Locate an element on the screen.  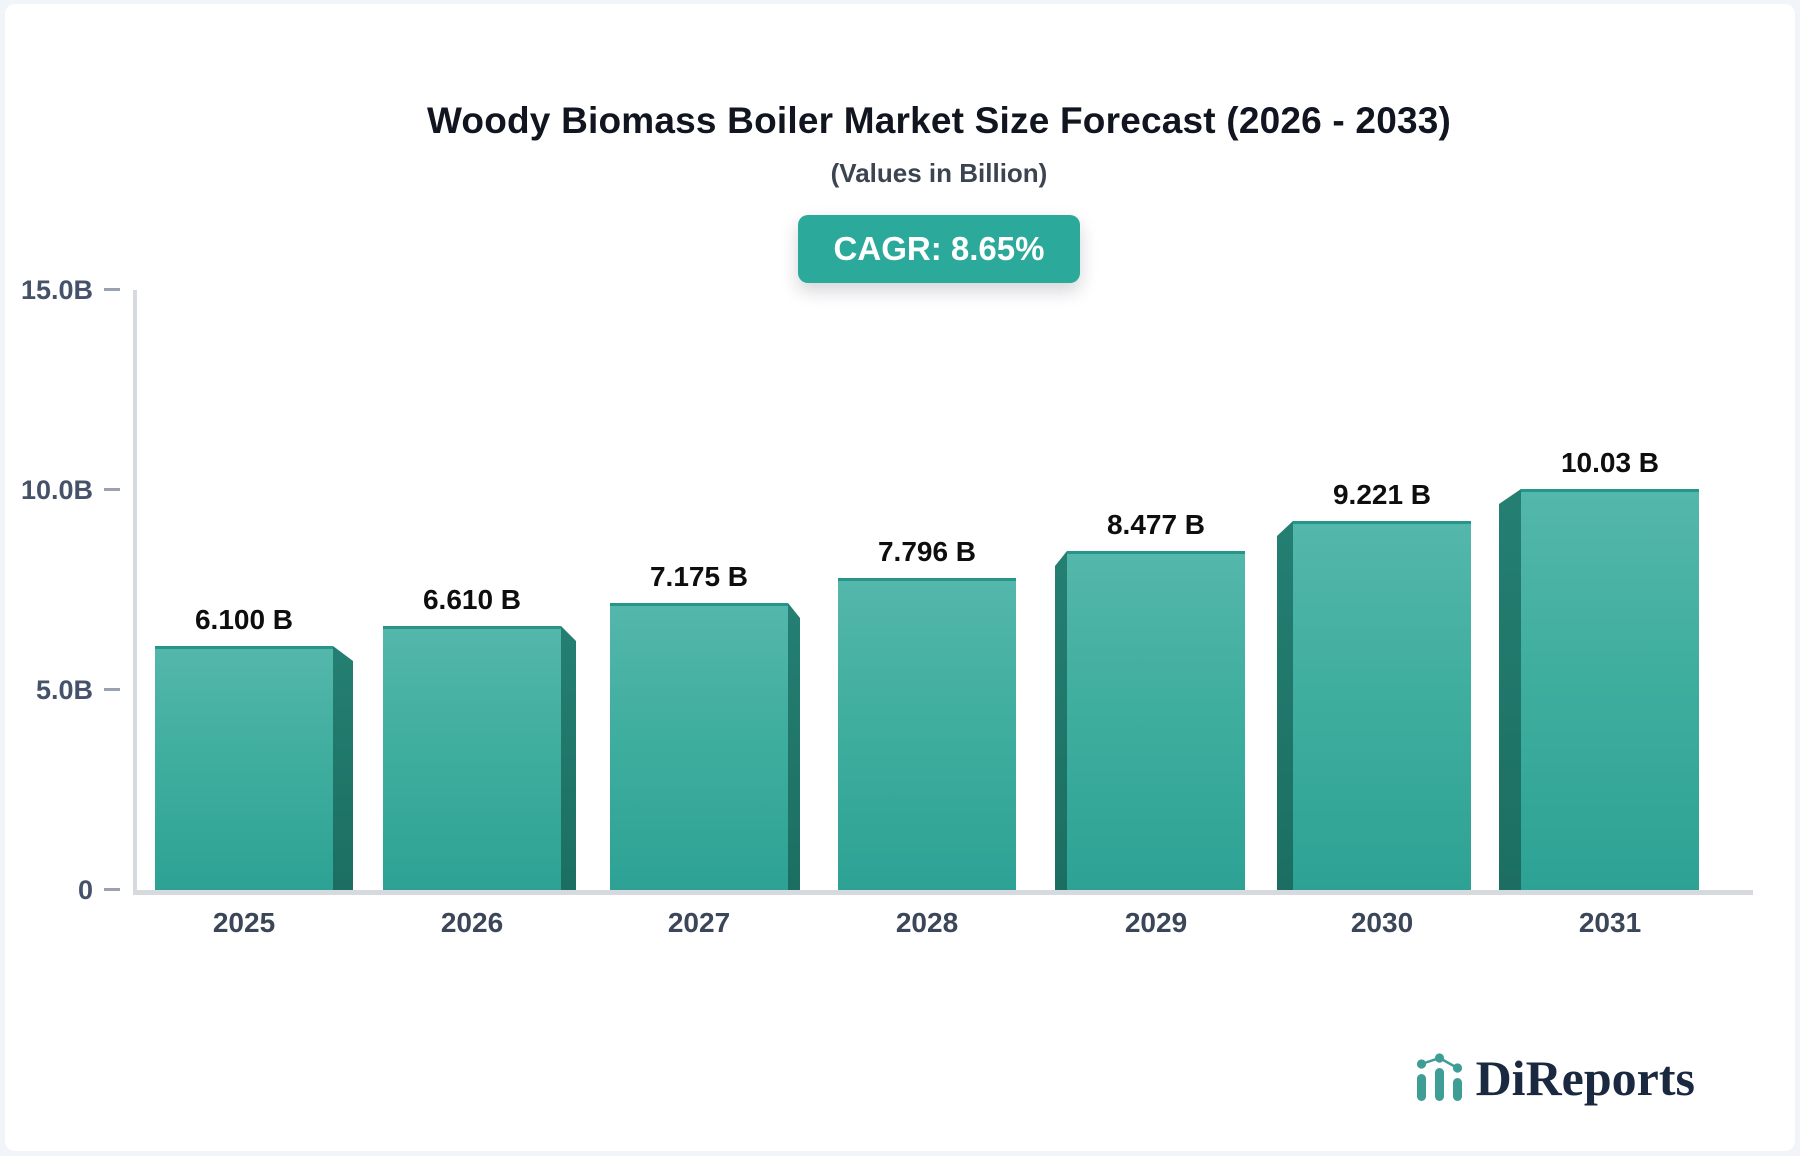
x-axis-label-2027: 2027 is located at coordinates (699, 922).